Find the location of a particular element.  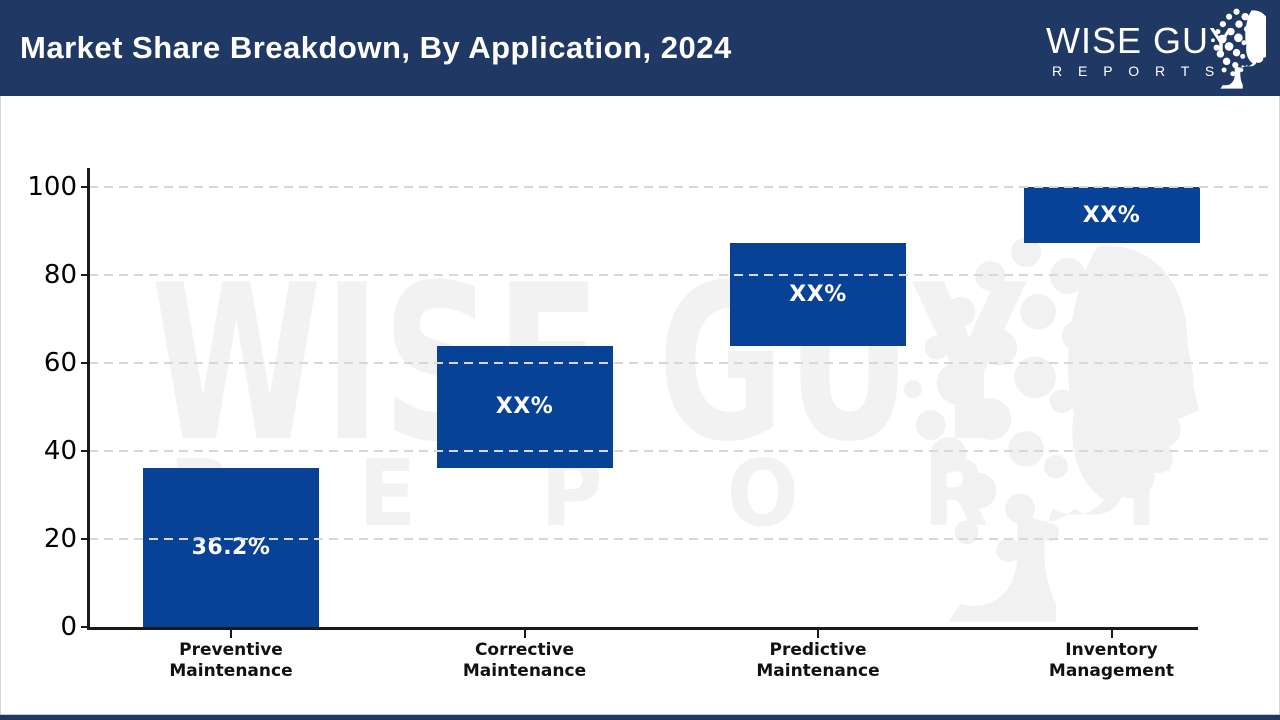

y-axis-line is located at coordinates (88, 399).